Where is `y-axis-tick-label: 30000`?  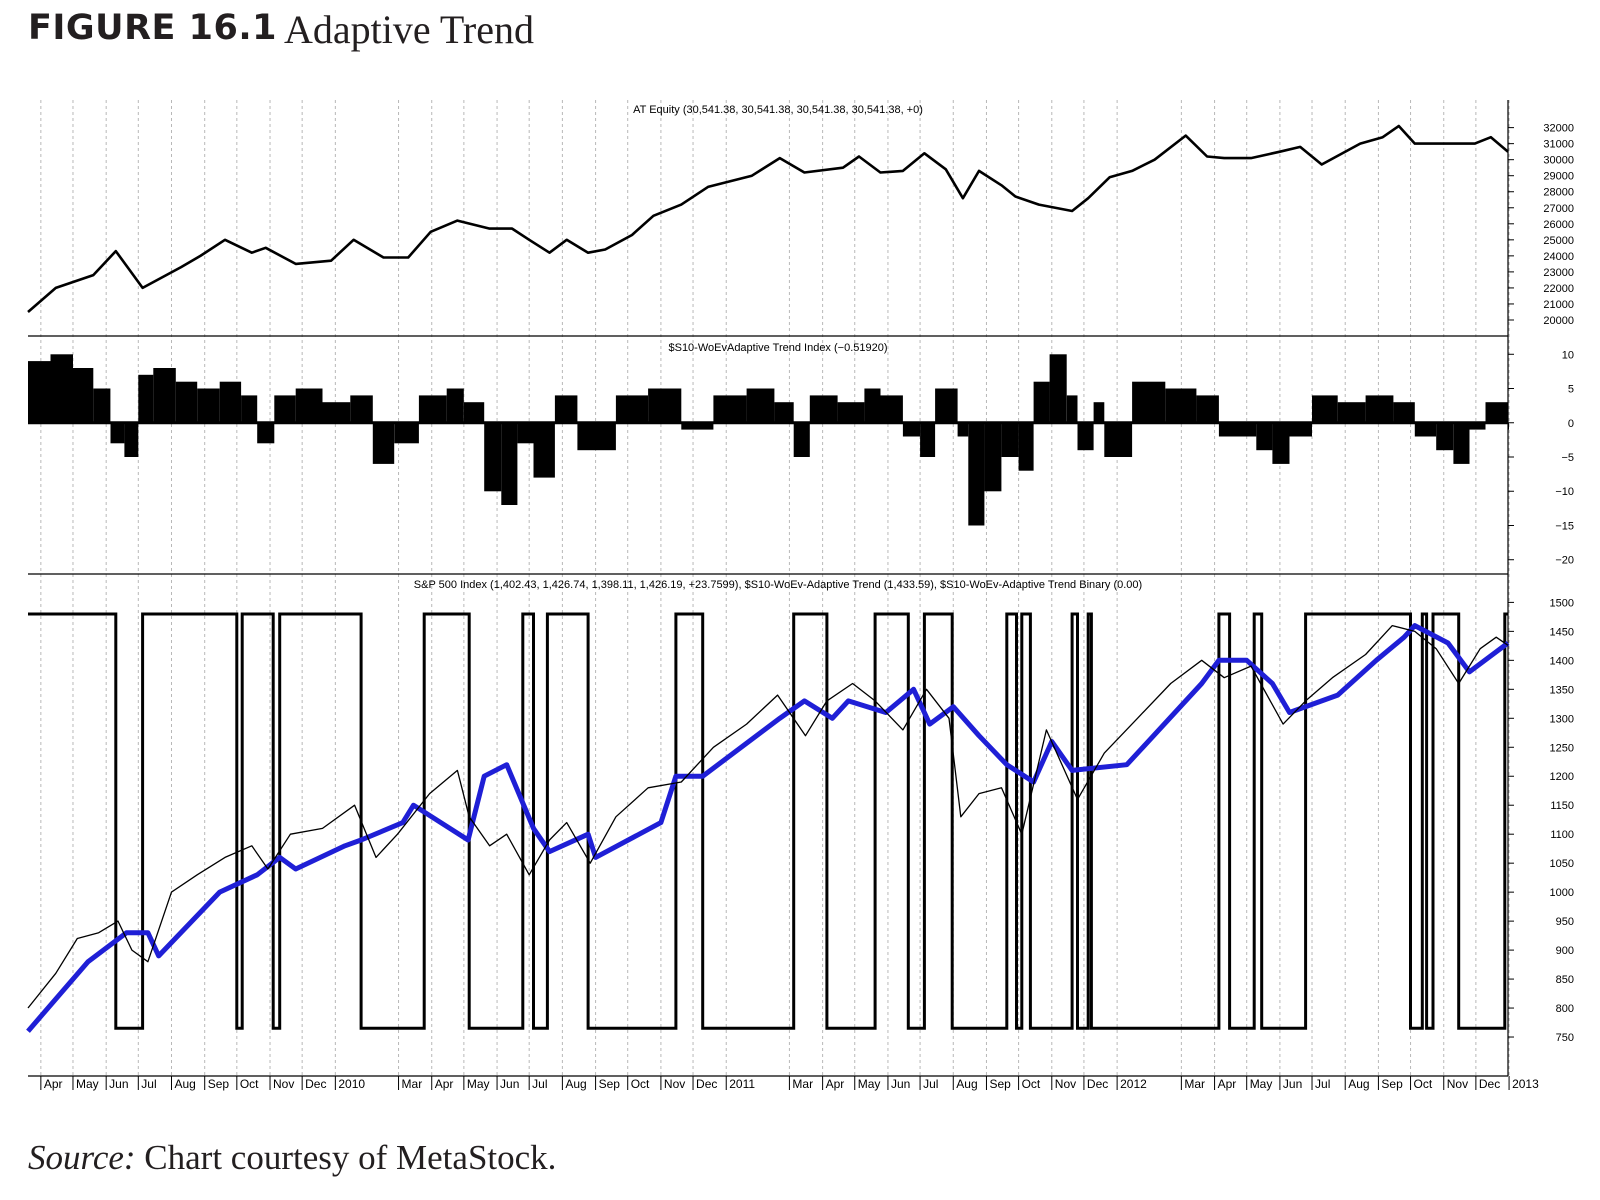 y-axis-tick-label: 30000 is located at coordinates (1558, 161).